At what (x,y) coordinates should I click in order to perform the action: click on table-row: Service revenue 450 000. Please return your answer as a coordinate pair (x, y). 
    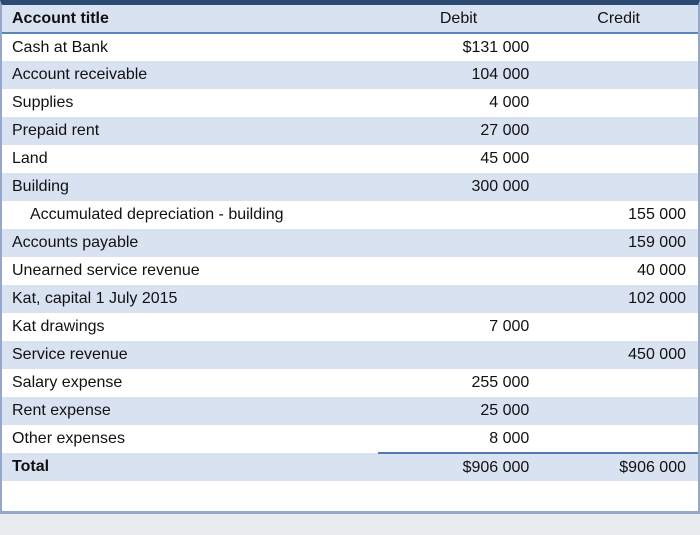
    Looking at the image, I should click on (350, 355).